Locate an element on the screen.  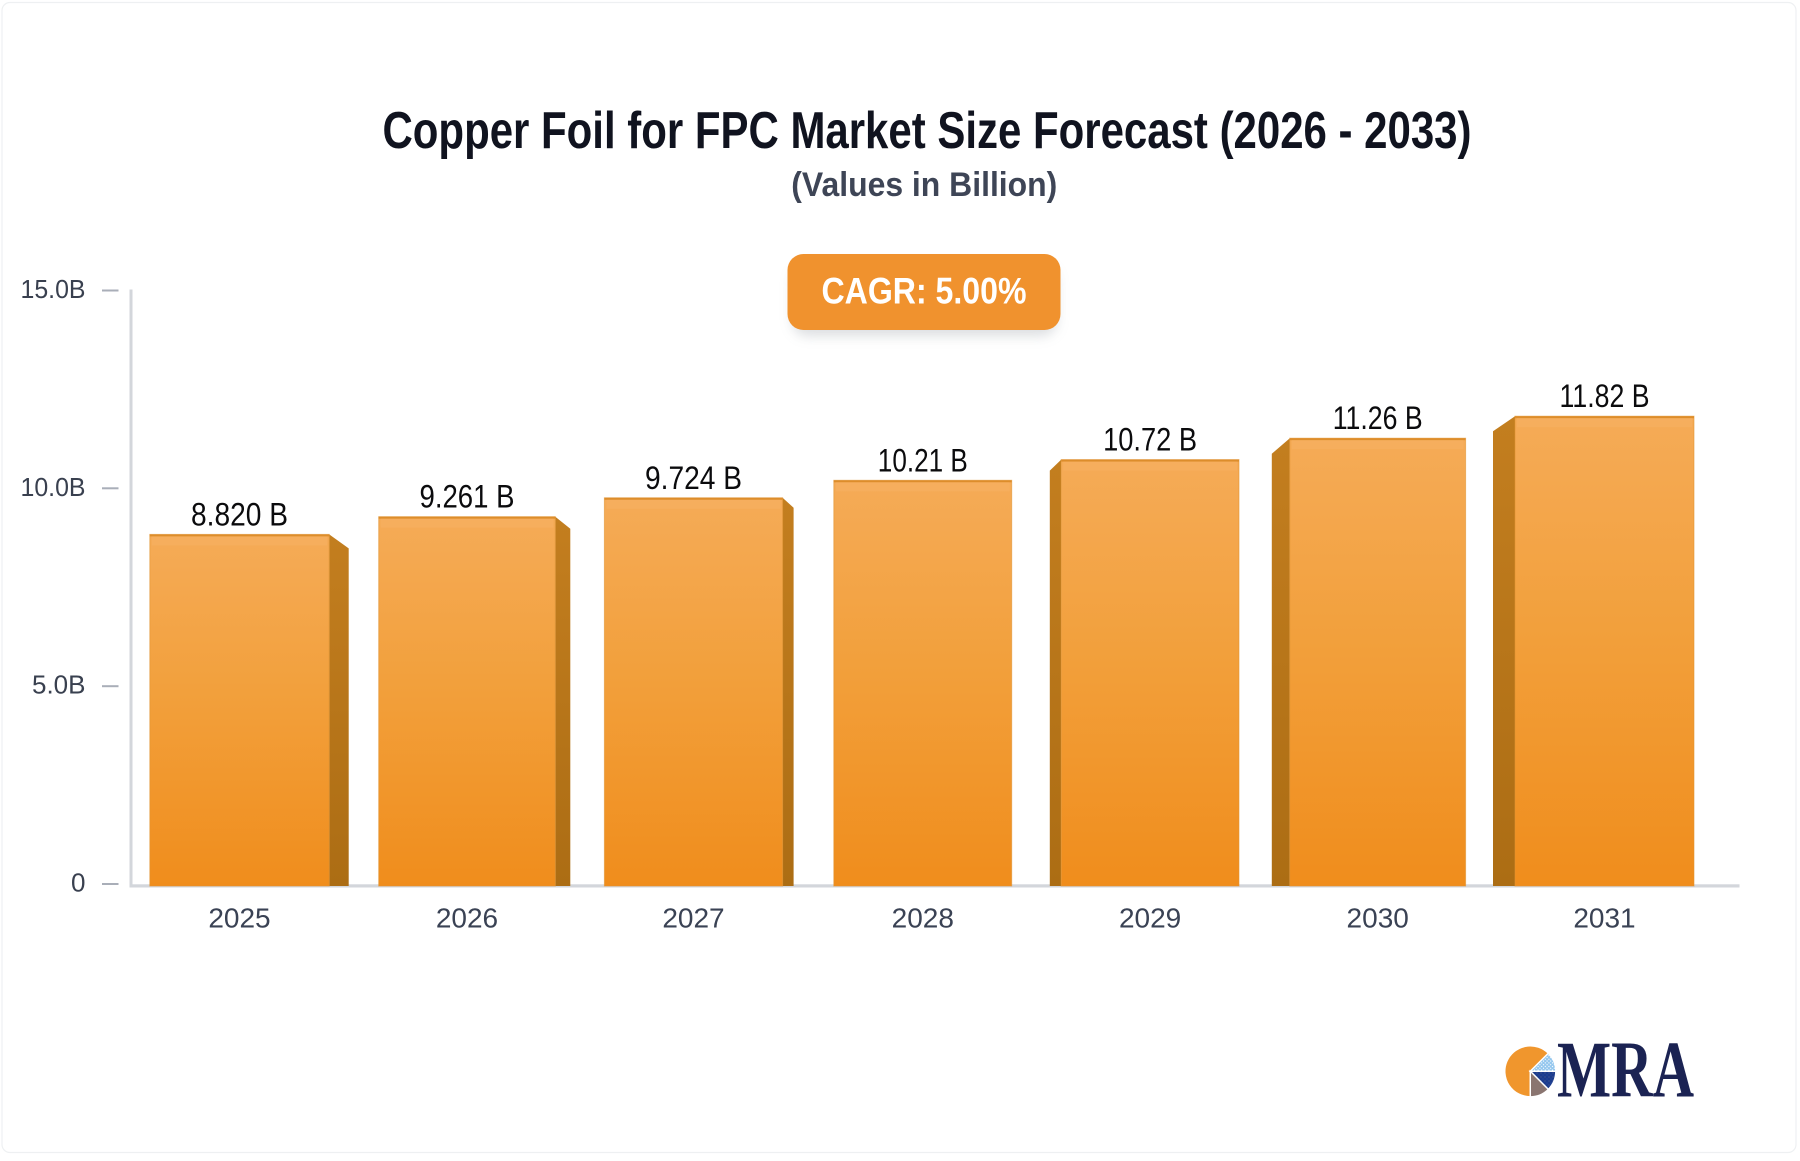
svg-text: 2026 is located at coordinates (467, 917).